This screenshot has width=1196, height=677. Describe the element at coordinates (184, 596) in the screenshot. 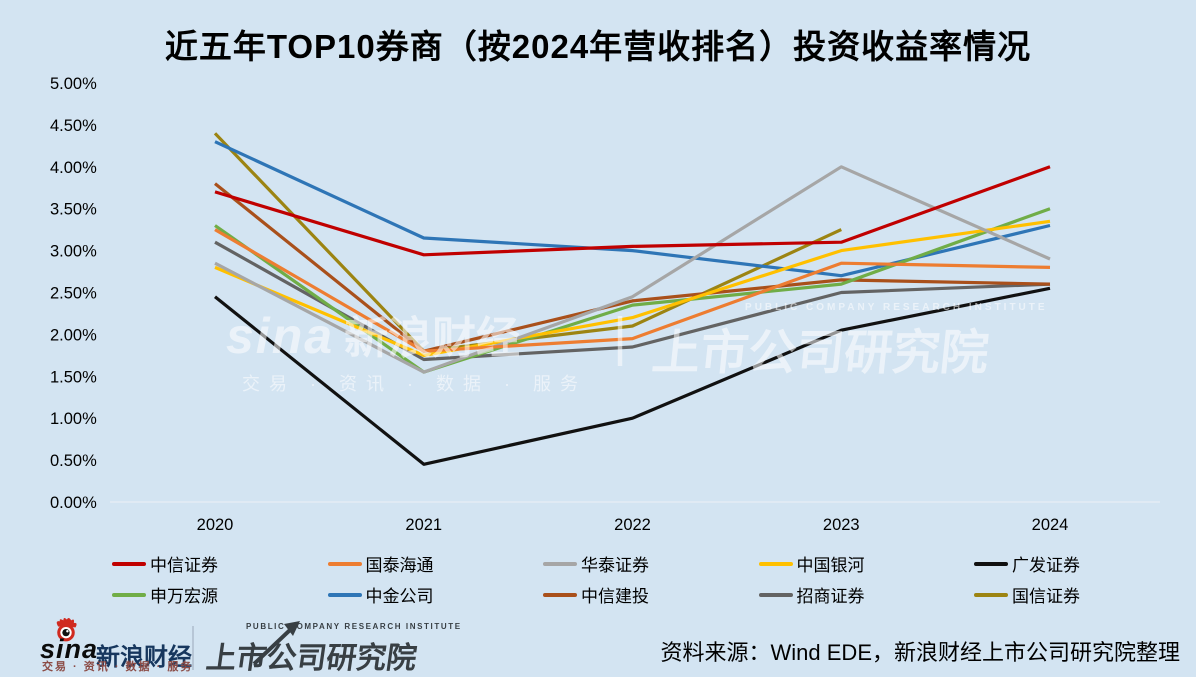

I see `legend-label: 申万宏源` at that location.